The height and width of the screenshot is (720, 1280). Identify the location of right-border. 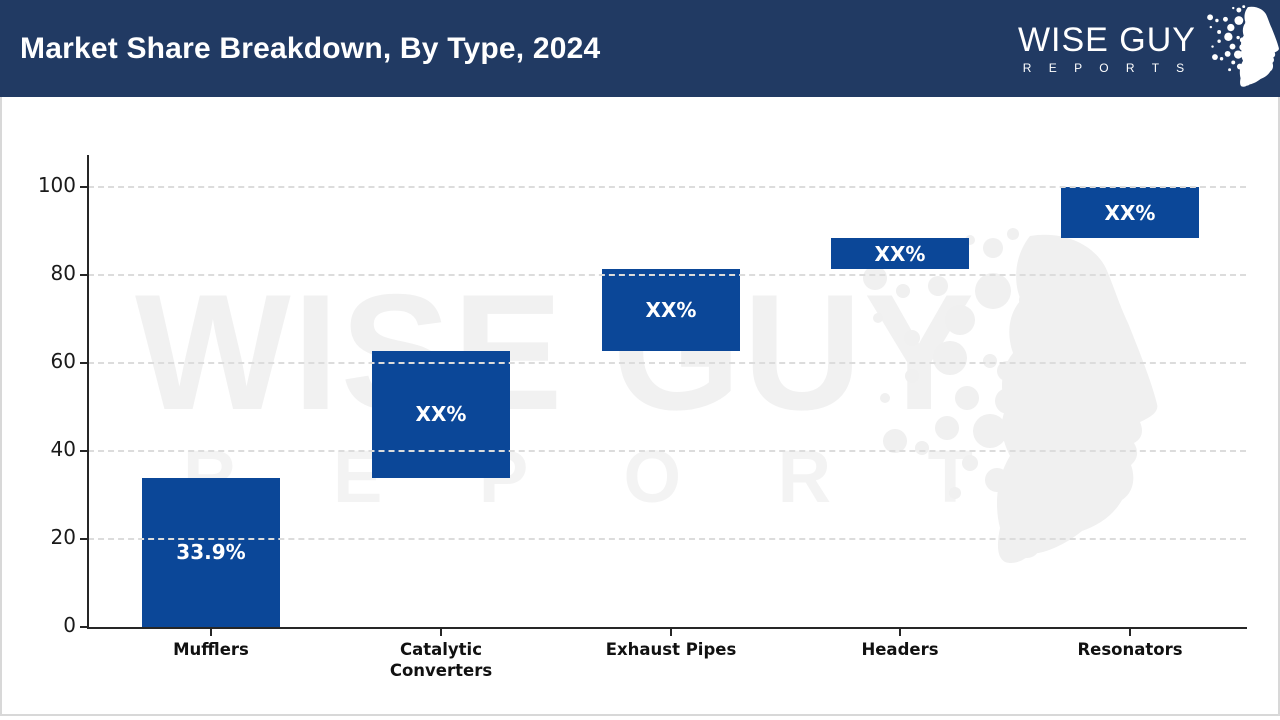
(1279, 406).